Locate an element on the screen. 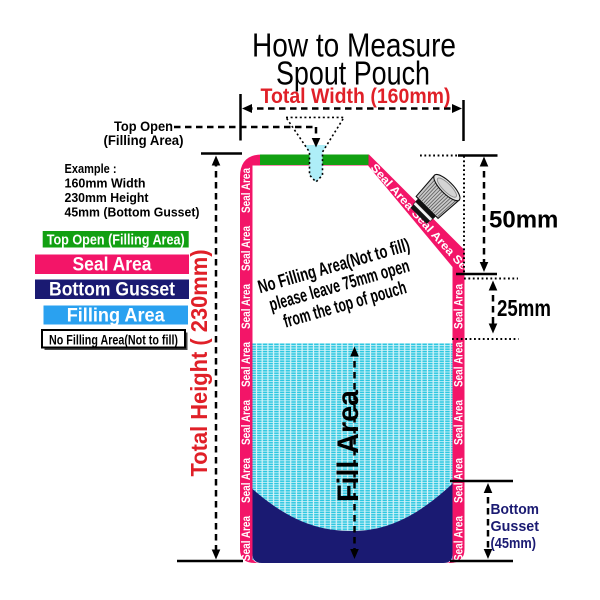  svg-text: Total Width (160mm) is located at coordinates (356, 96).